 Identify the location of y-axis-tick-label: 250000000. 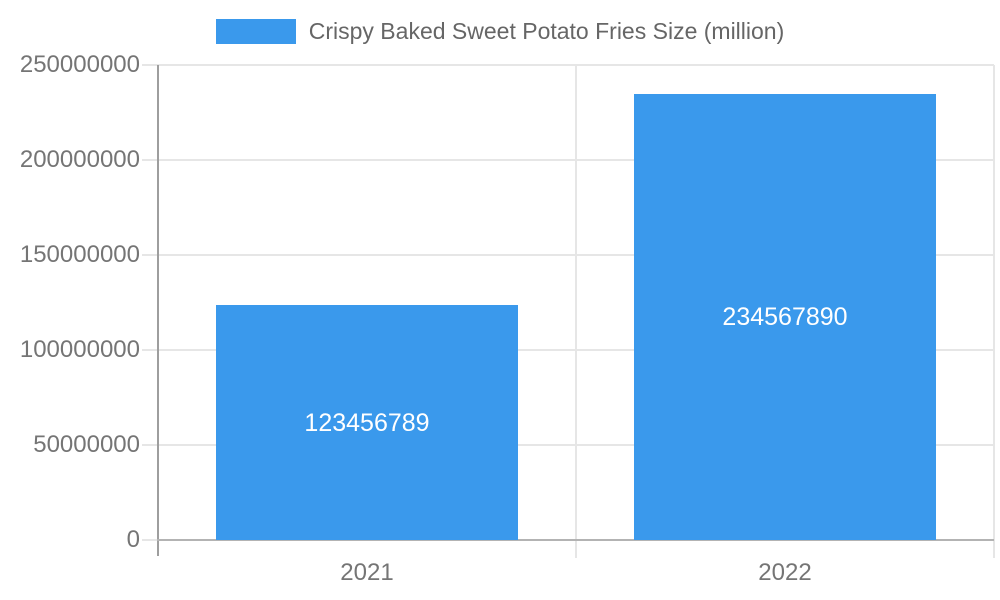
(79, 64).